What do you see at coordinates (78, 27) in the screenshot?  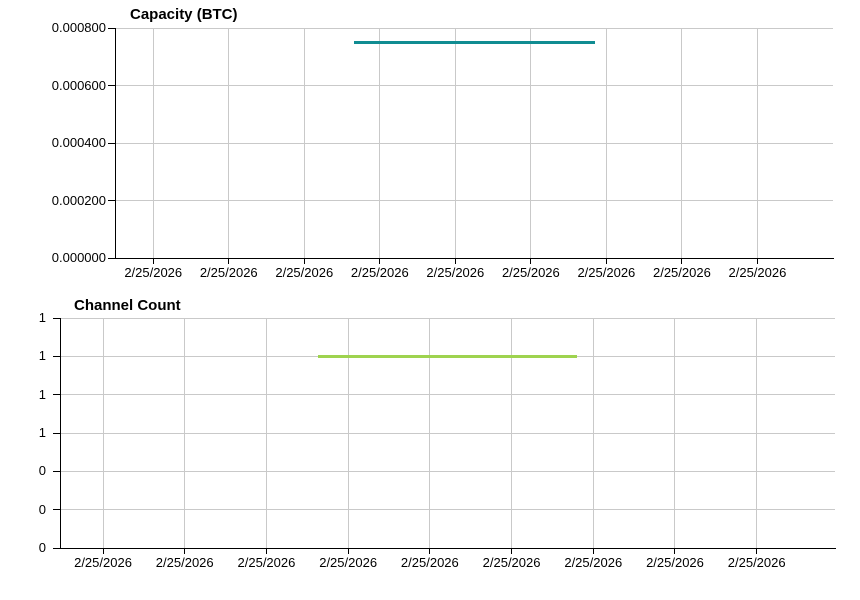 I see `y-tick-label: 0.000800` at bounding box center [78, 27].